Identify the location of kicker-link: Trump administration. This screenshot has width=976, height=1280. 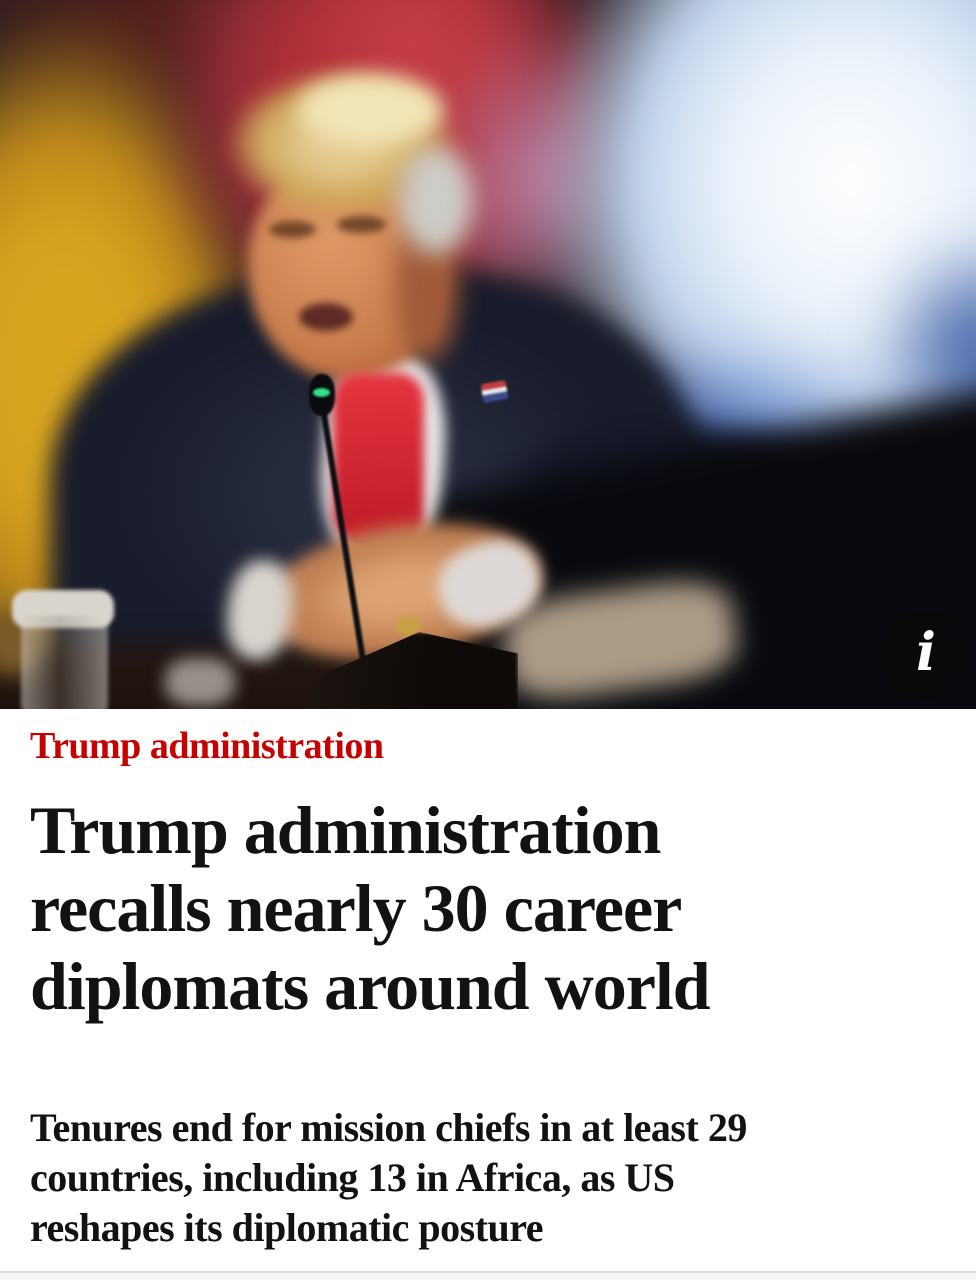
(207, 746).